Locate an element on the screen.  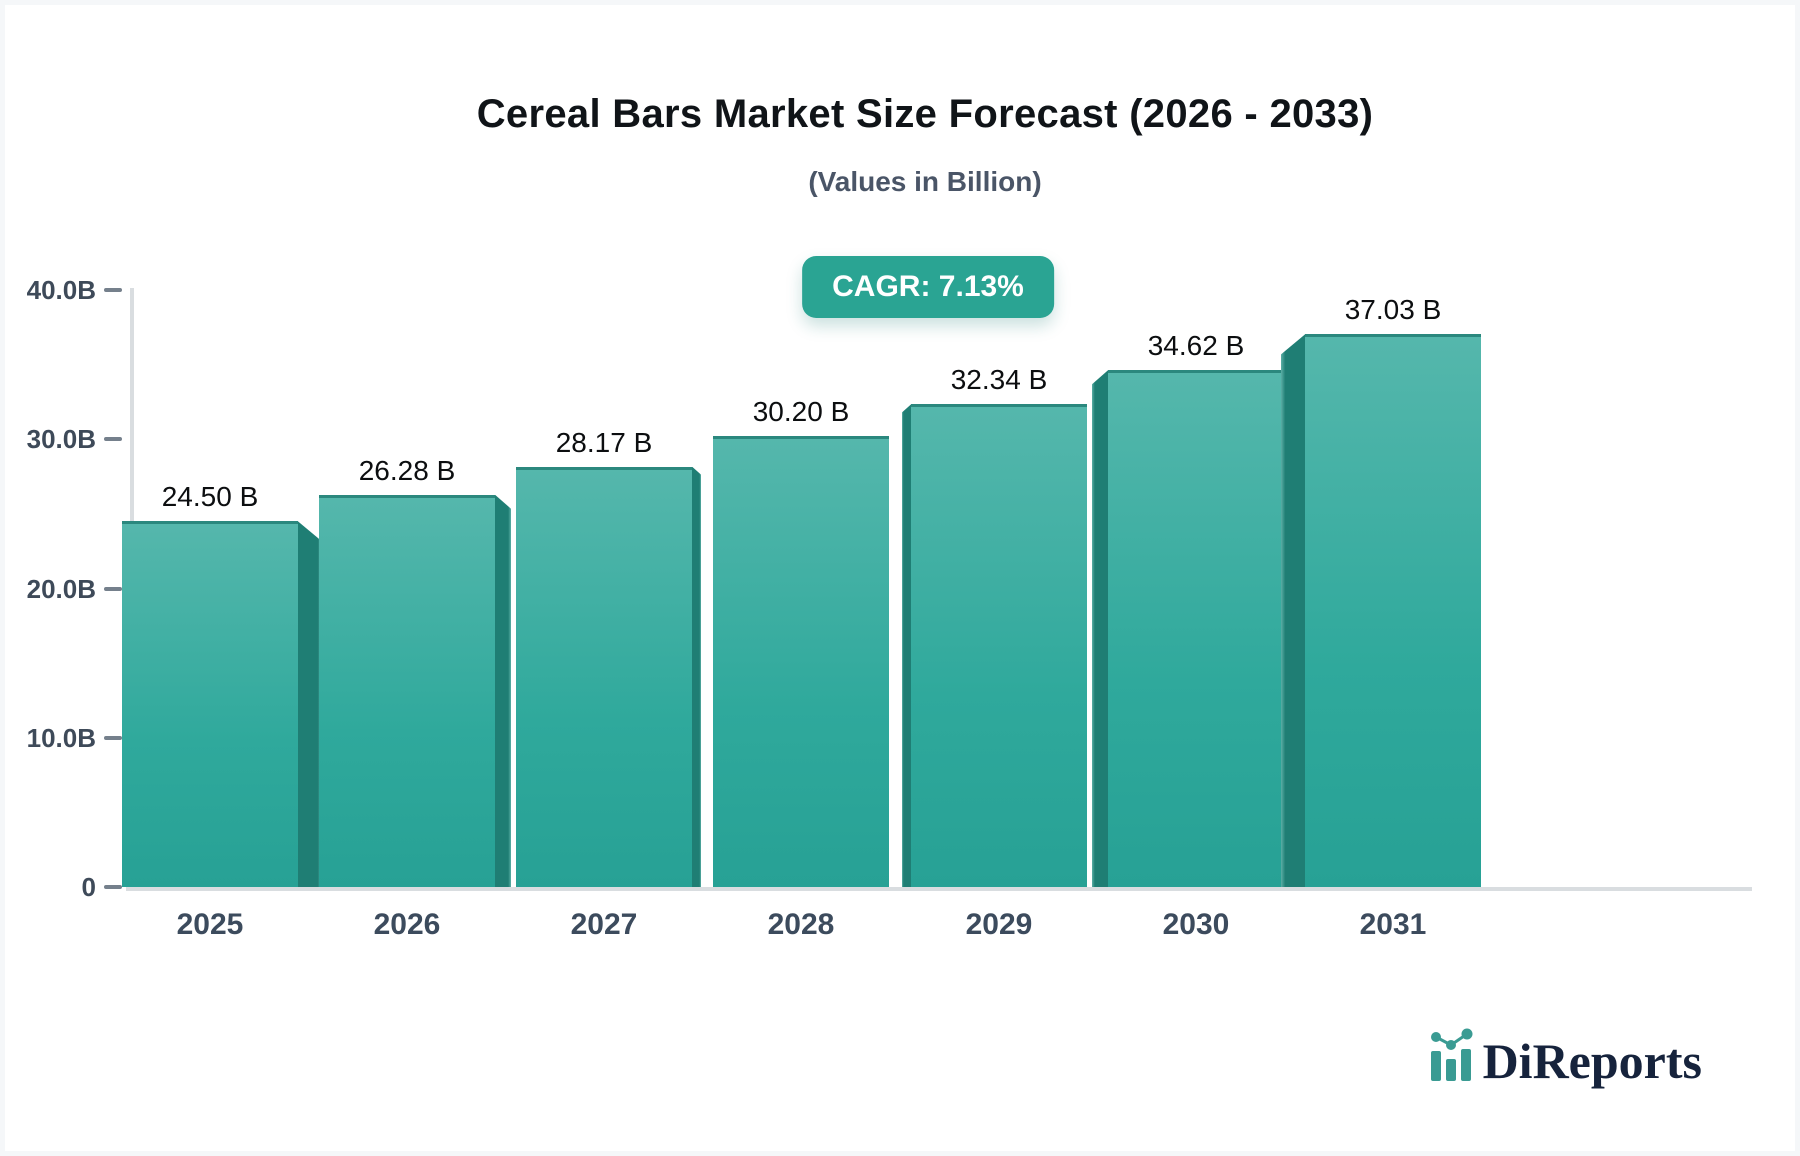
y-axis-tick-label: 30.0B is located at coordinates (61, 439).